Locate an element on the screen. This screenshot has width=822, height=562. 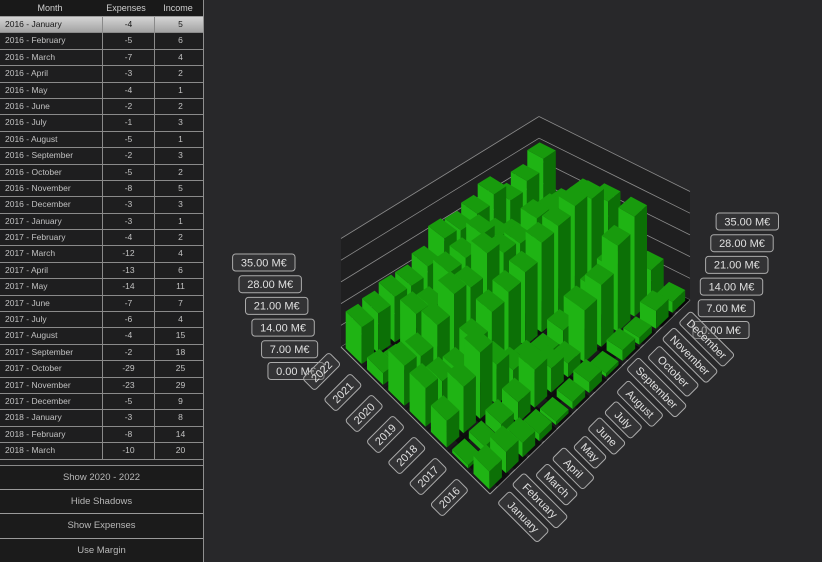
table-row: 2017 - May -14 11 is located at coordinates (101, 287).